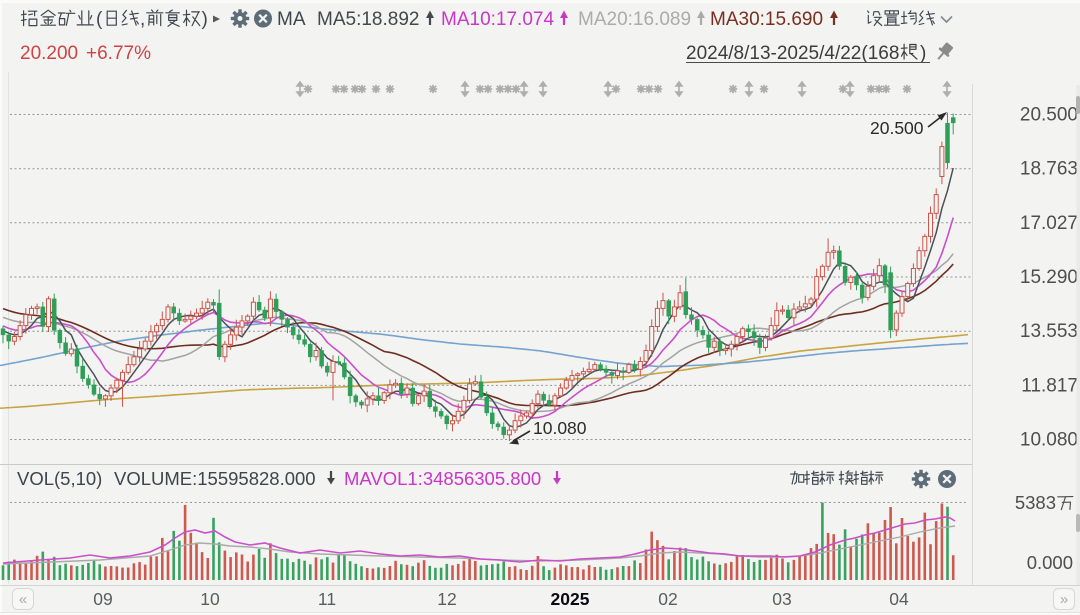 This screenshot has height=615, width=1080. Describe the element at coordinates (210, 599) in the screenshot. I see `svg-text: 10` at that location.